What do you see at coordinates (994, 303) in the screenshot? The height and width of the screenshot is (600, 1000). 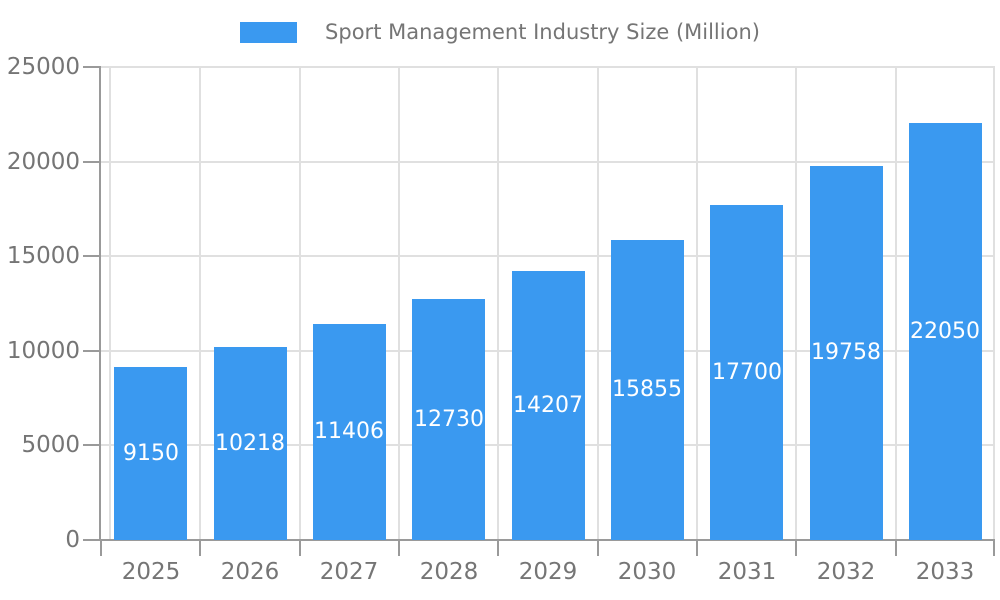 I see `plot-right-border` at bounding box center [994, 303].